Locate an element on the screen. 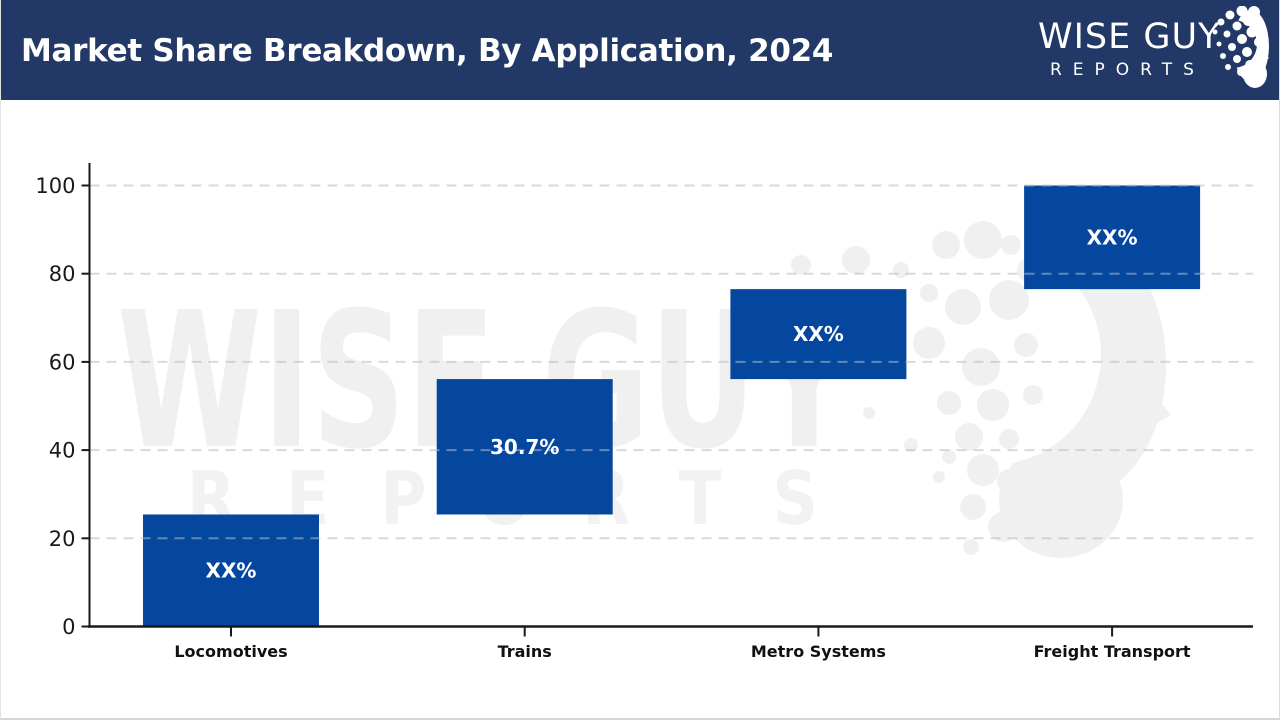 Image resolution: width=1280 pixels, height=720 pixels. x-tick-label: Trains is located at coordinates (525, 651).